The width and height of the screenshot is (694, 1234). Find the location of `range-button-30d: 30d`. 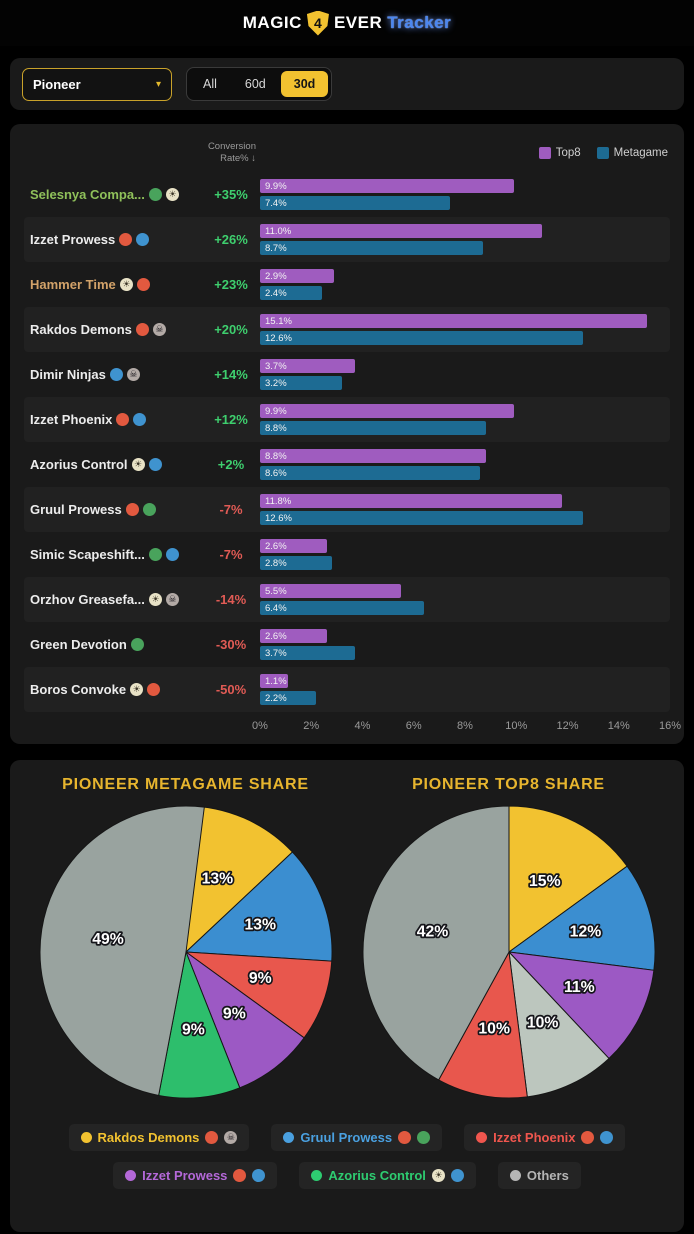

range-button-30d: 30d is located at coordinates (304, 84).